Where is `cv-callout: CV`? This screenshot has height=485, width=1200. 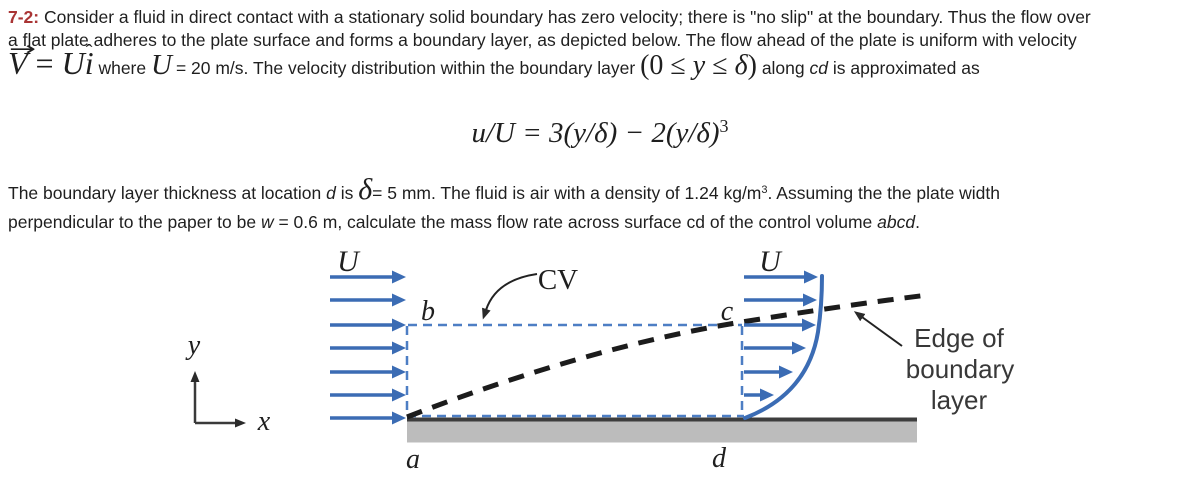 cv-callout: CV is located at coordinates (530, 292).